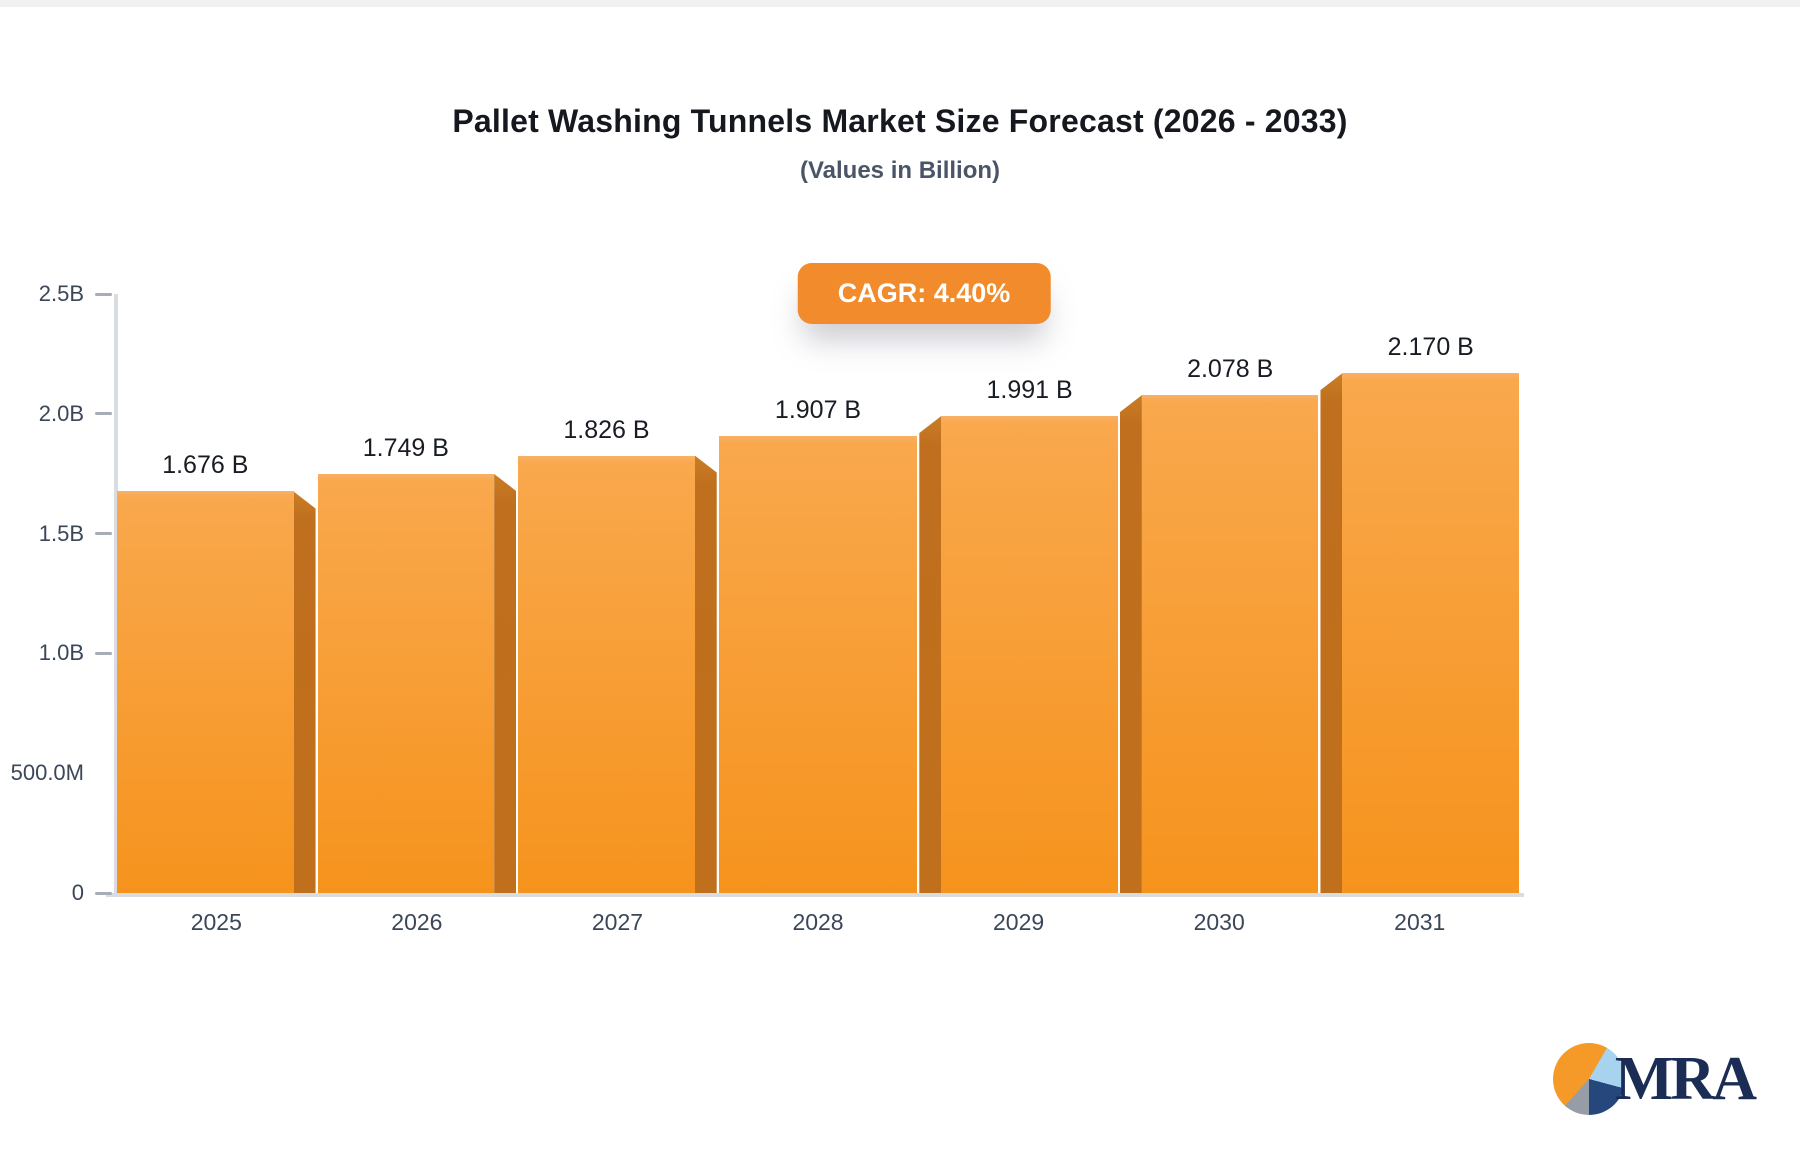 The image size is (1800, 1156). What do you see at coordinates (1230, 369) in the screenshot?
I see `bar-value-label-2030: 2.078 B` at bounding box center [1230, 369].